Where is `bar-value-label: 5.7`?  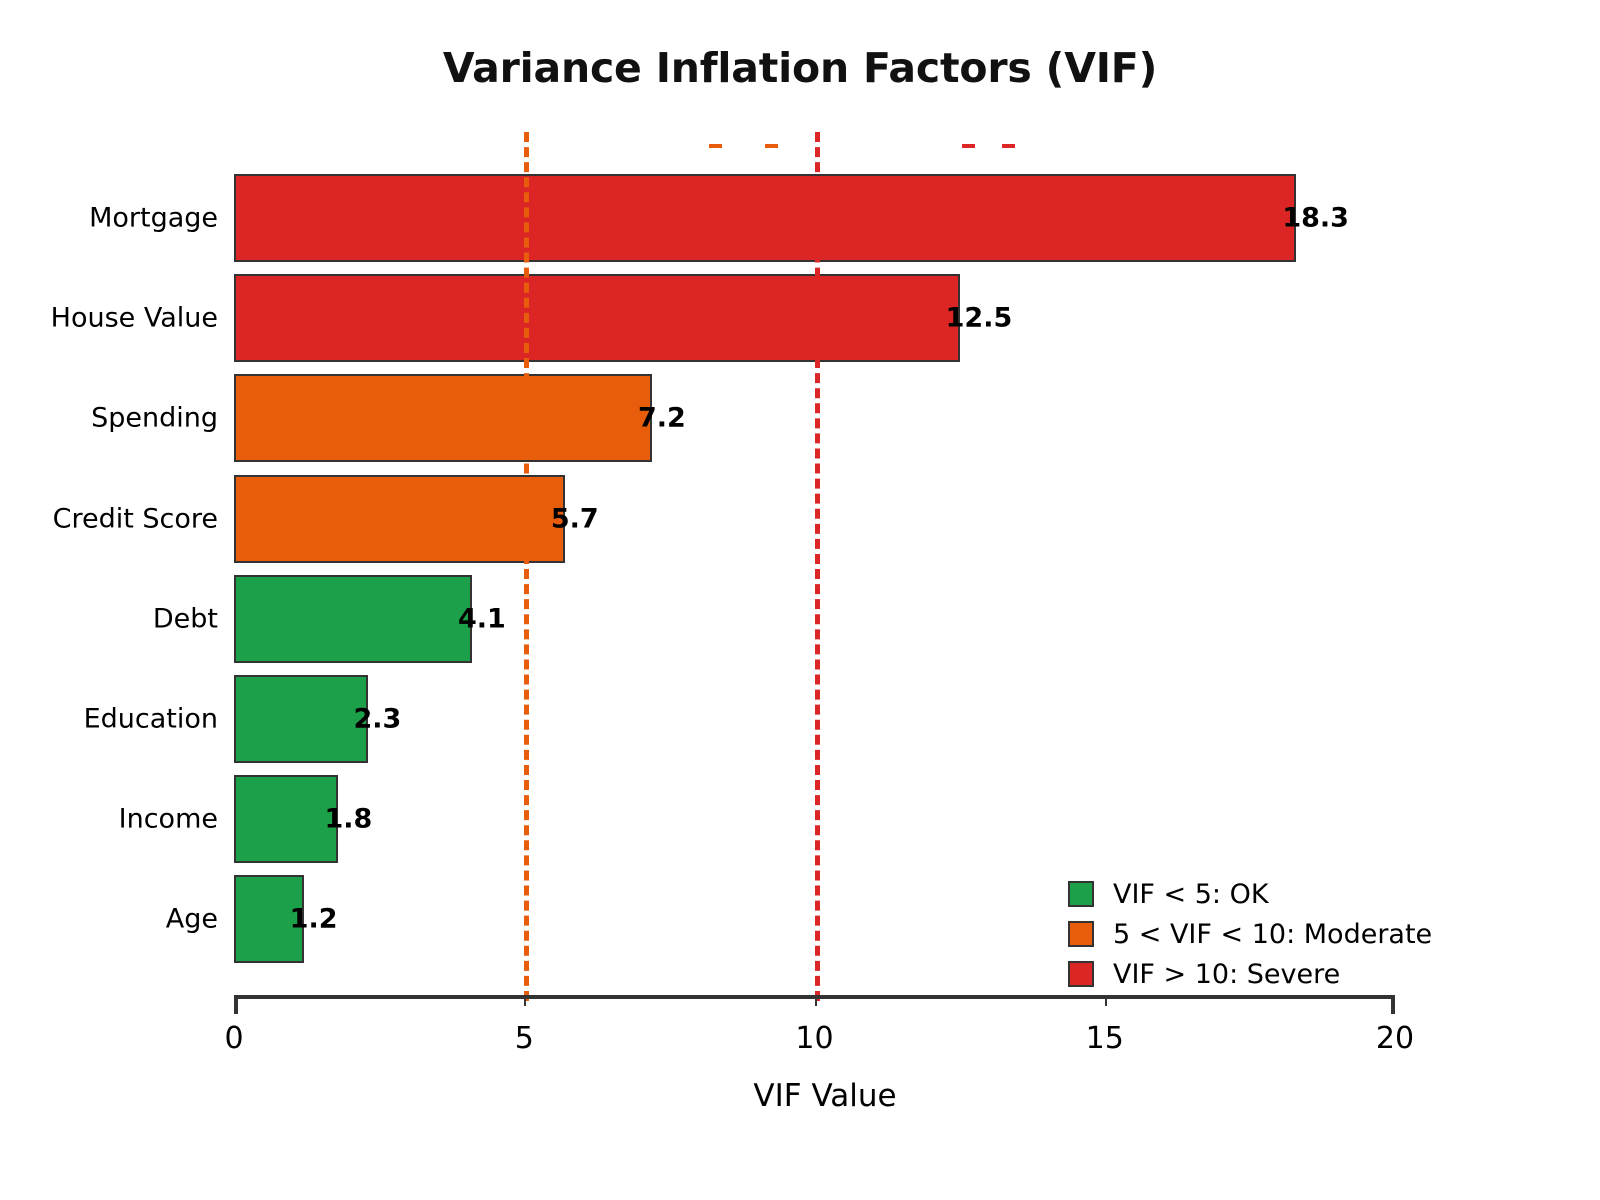
bar-value-label: 5.7 is located at coordinates (574, 519).